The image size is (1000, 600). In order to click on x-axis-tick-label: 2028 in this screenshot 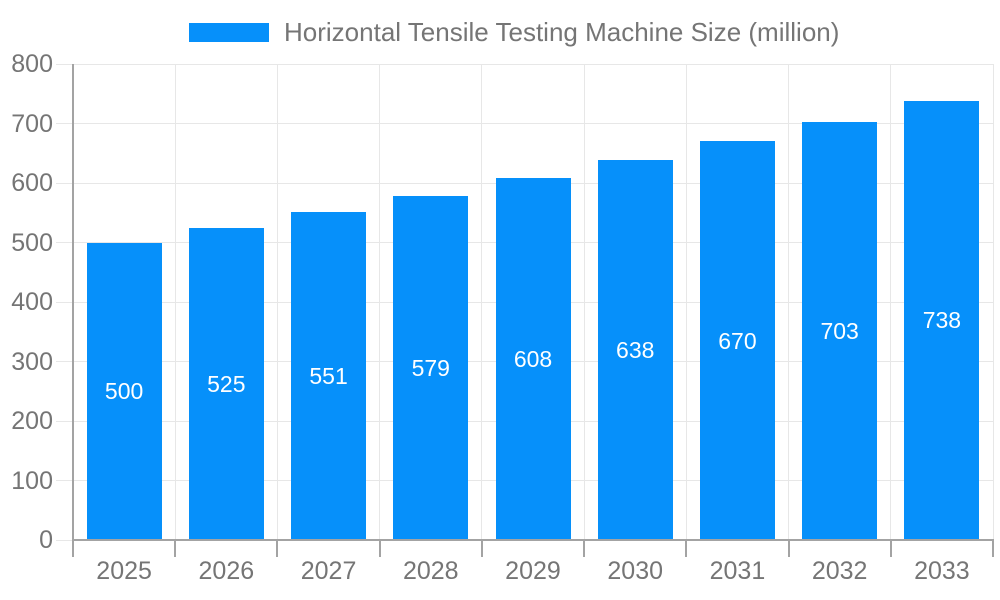, I will do `click(430, 571)`.